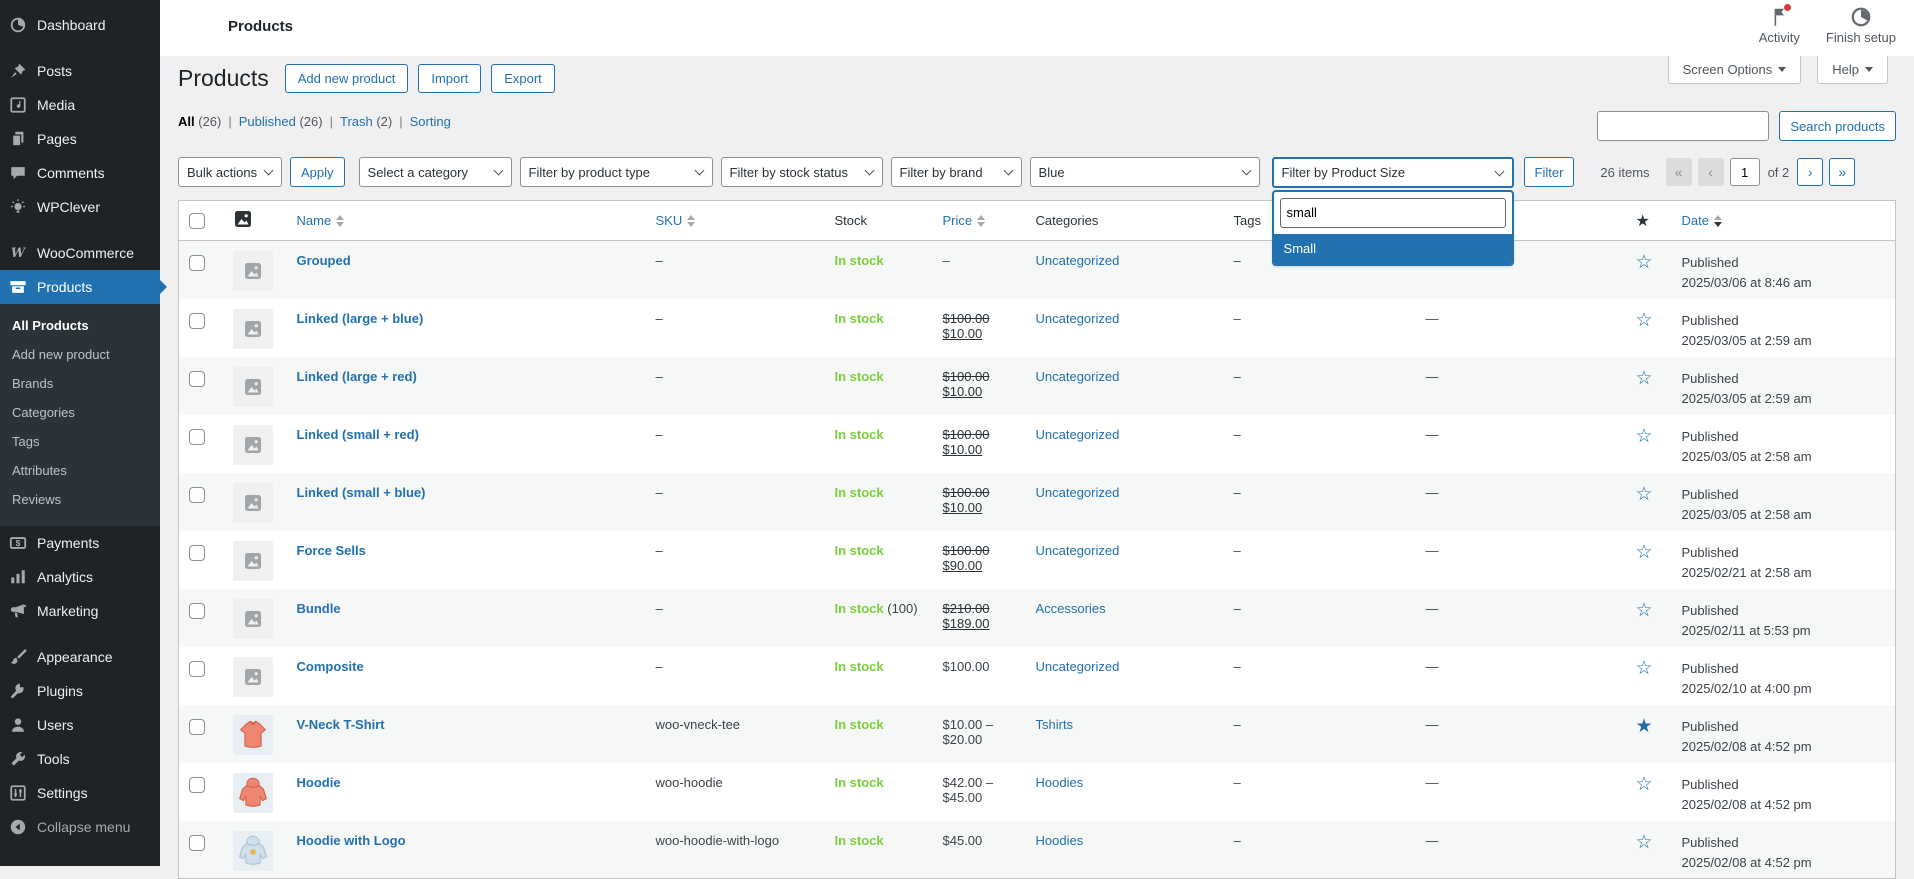 The image size is (1914, 879). I want to click on filter-button: Filter, so click(1549, 172).